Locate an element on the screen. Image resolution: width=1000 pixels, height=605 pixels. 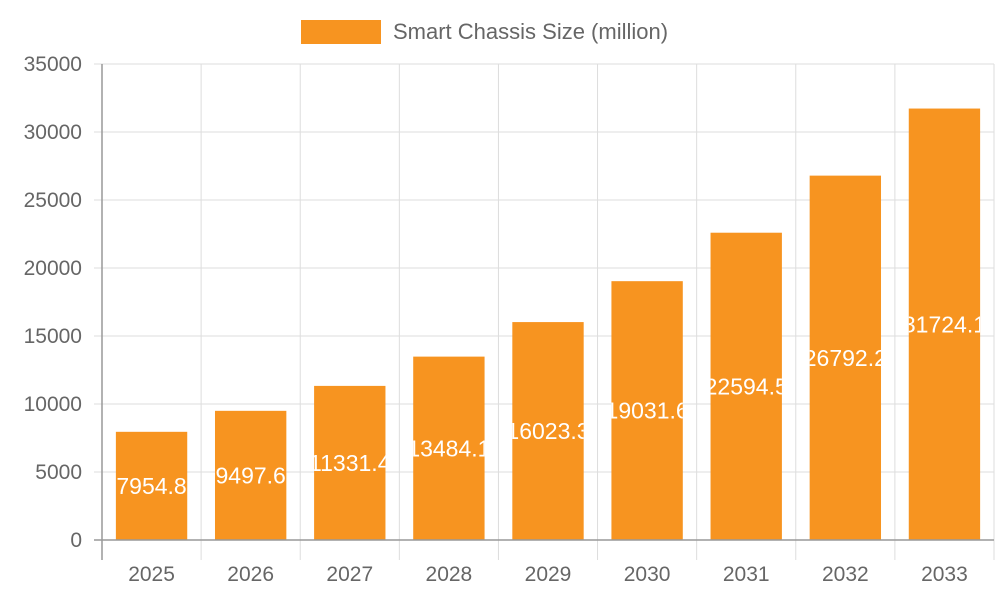
data-label: 13484.1 is located at coordinates (448, 448).